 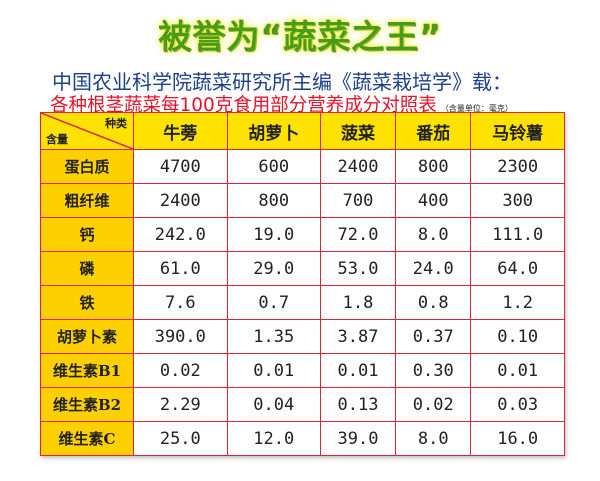 What do you see at coordinates (273, 131) in the screenshot?
I see `column-header: 胡萝卜` at bounding box center [273, 131].